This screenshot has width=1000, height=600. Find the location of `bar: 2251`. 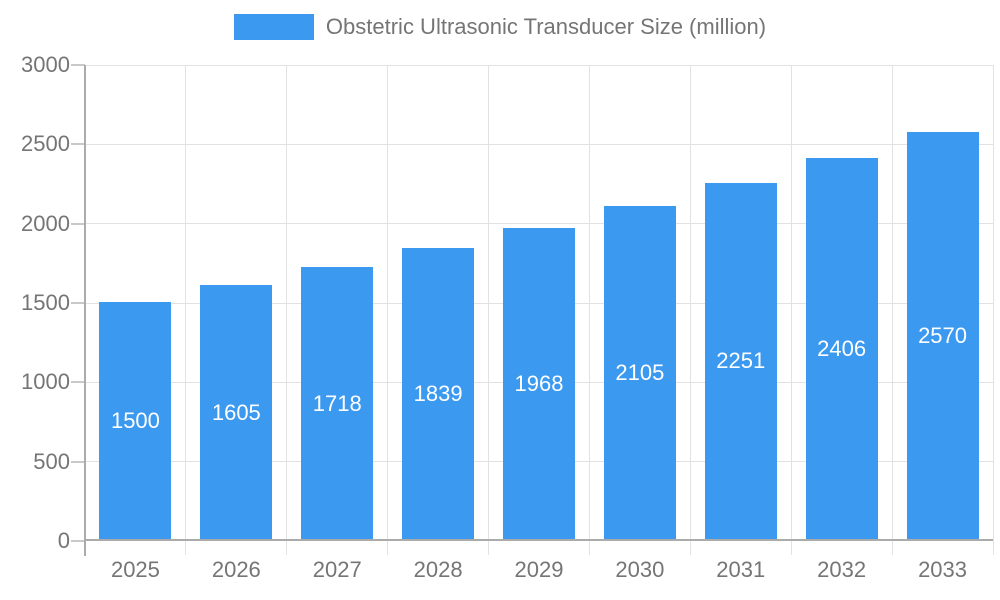

bar: 2251 is located at coordinates (740, 361).